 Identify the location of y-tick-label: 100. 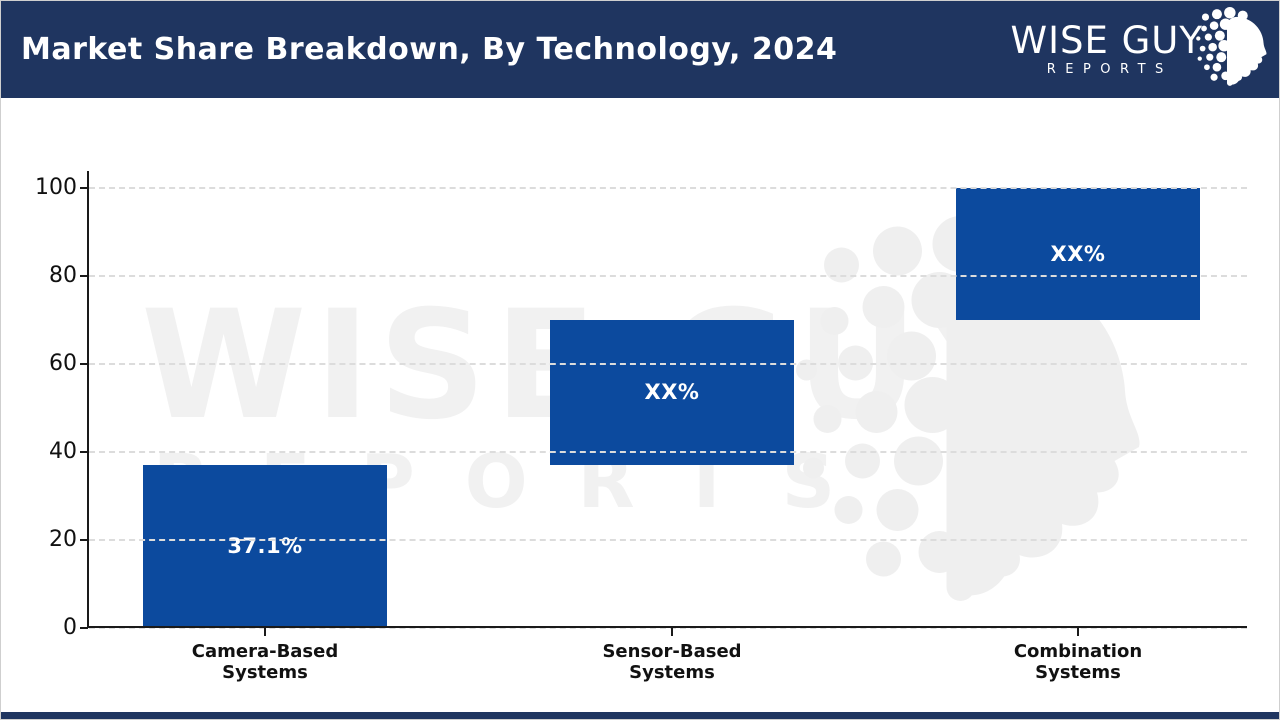
(56, 187).